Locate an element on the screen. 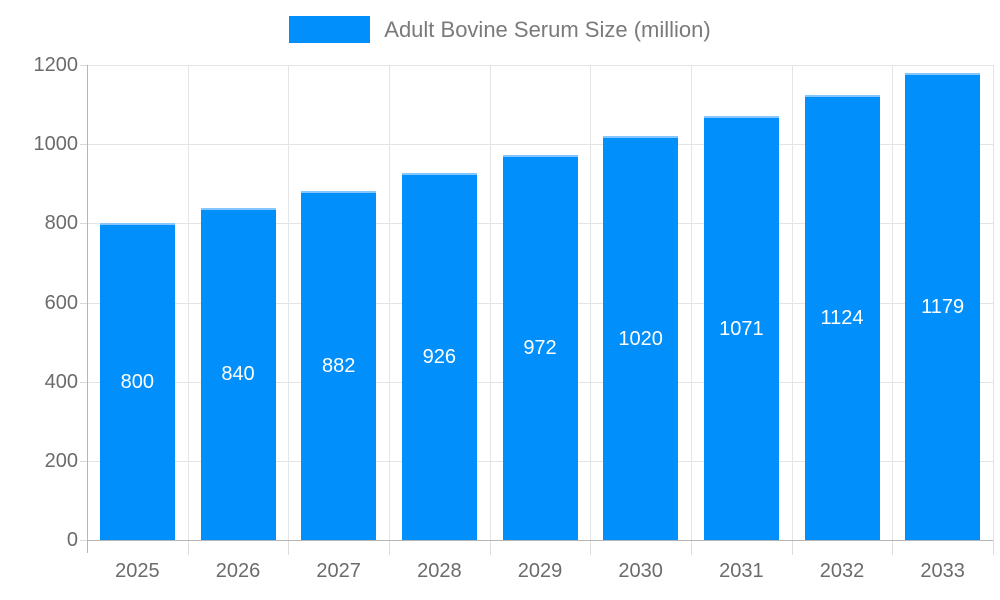 This screenshot has height=600, width=1000. x-axis-label-2028: 2028 is located at coordinates (439, 571).